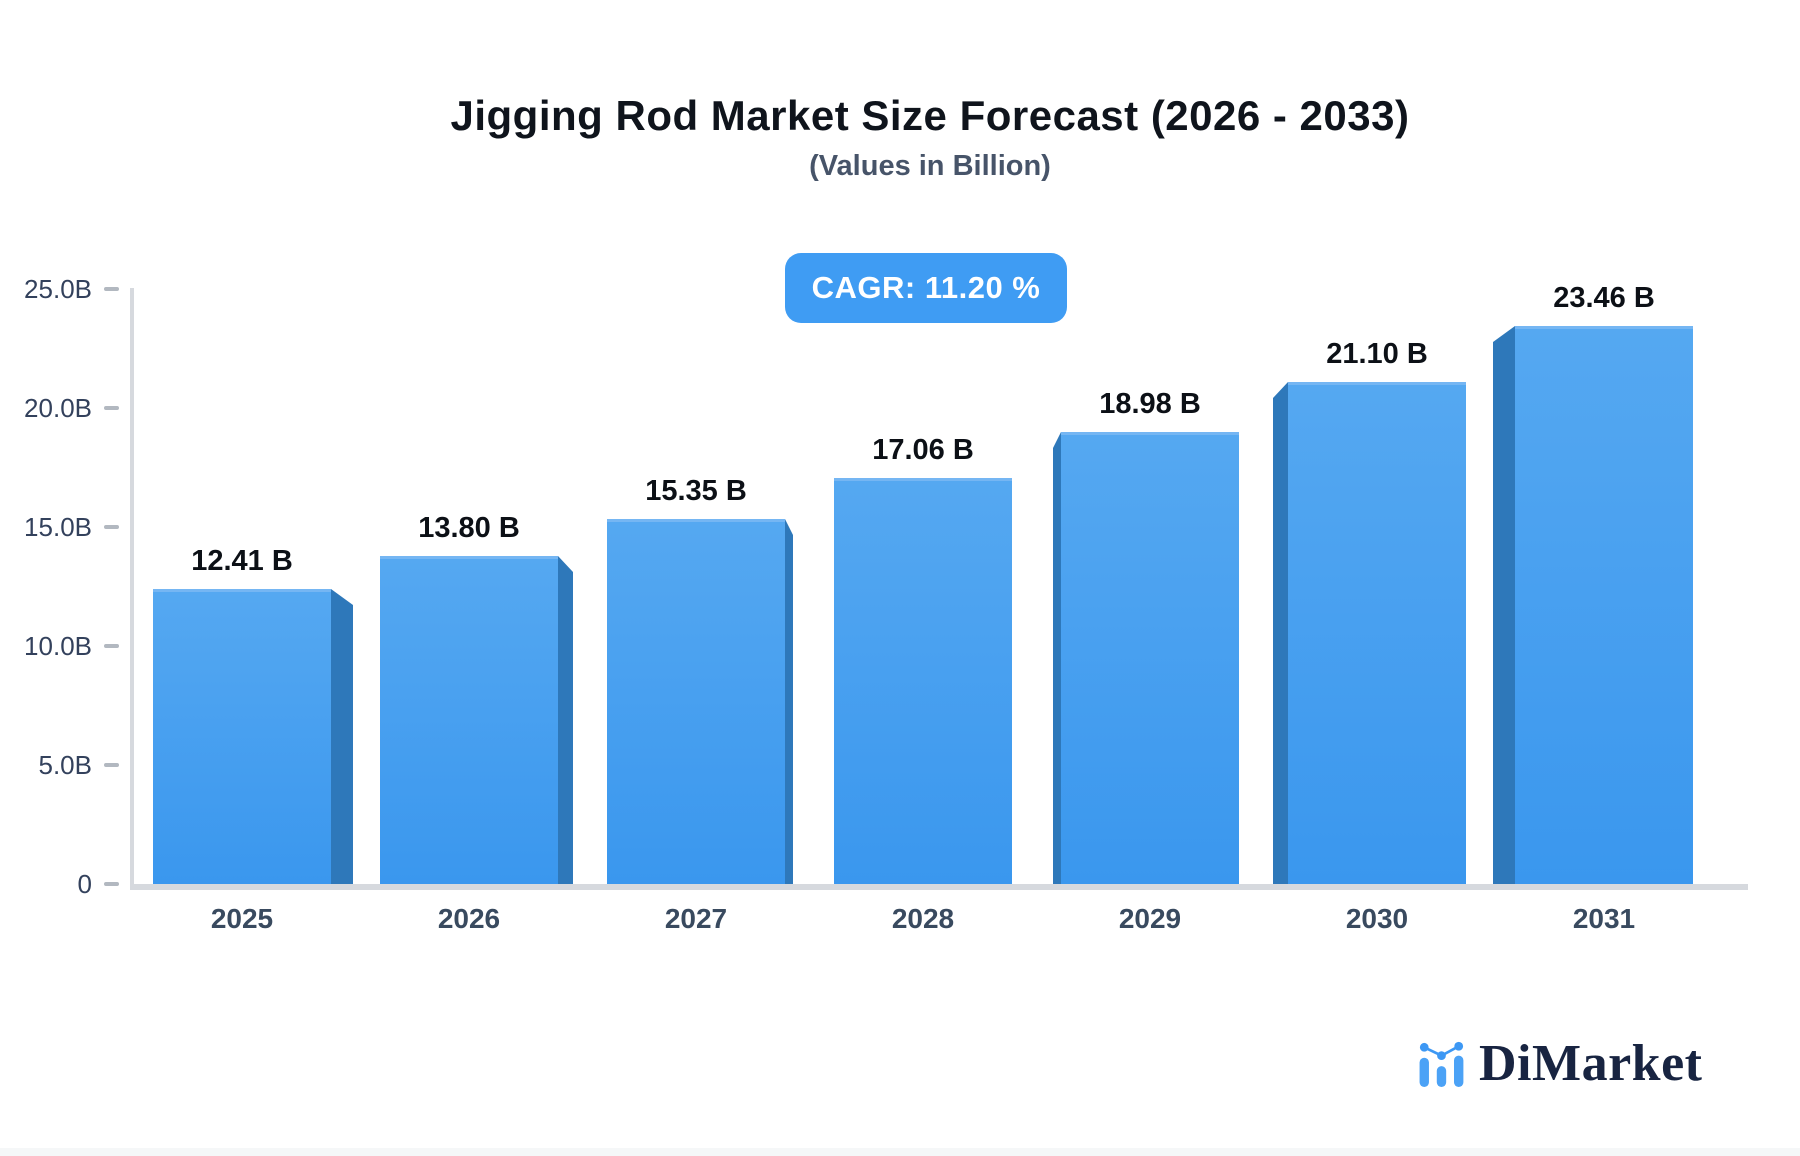 This screenshot has height=1156, width=1800. What do you see at coordinates (469, 528) in the screenshot?
I see `bar-value-label: 13.80 B` at bounding box center [469, 528].